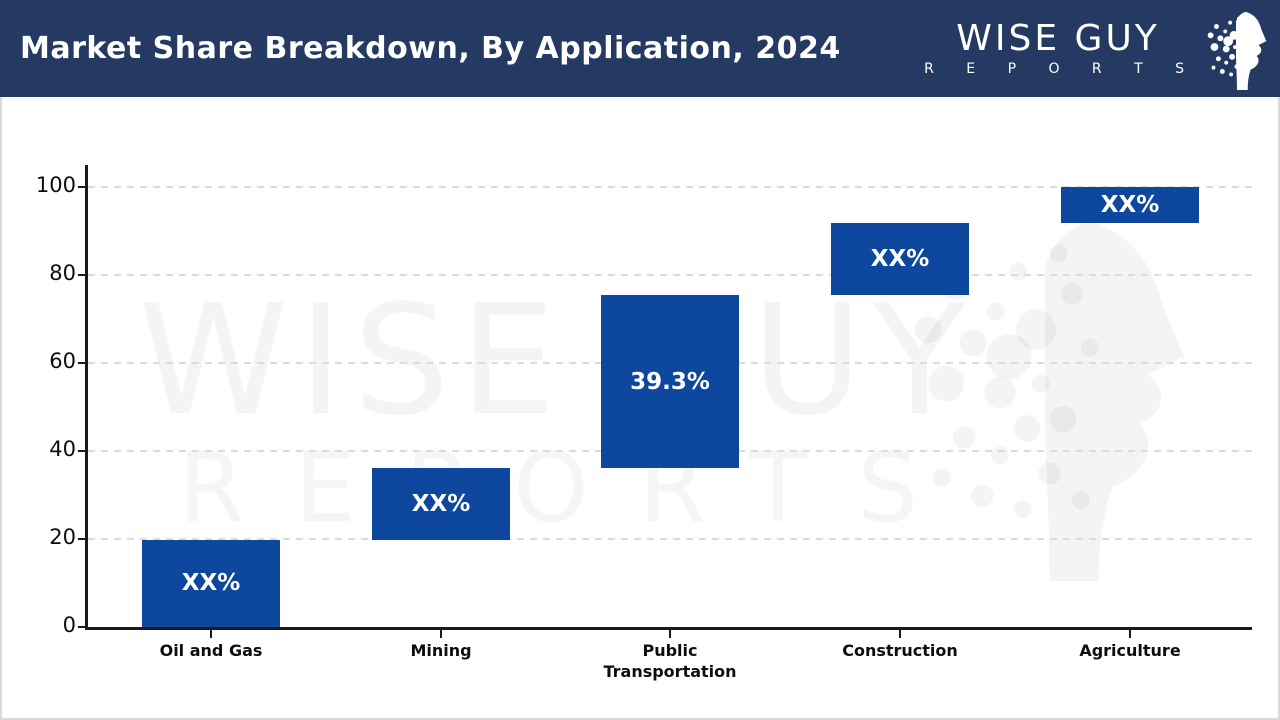  Describe the element at coordinates (441, 650) in the screenshot. I see `x-axis-category-label: Mining` at that location.